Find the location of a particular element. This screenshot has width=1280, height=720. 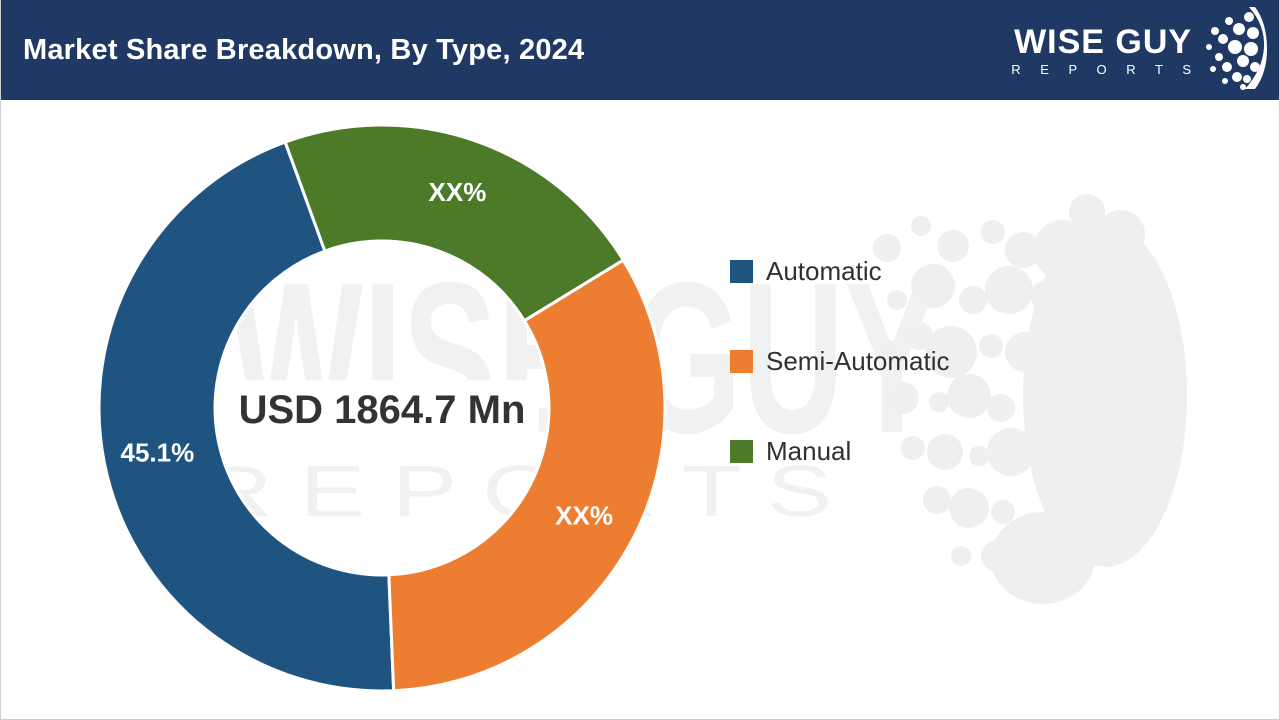

legend-item-automatic: Automatic is located at coordinates (840, 271).